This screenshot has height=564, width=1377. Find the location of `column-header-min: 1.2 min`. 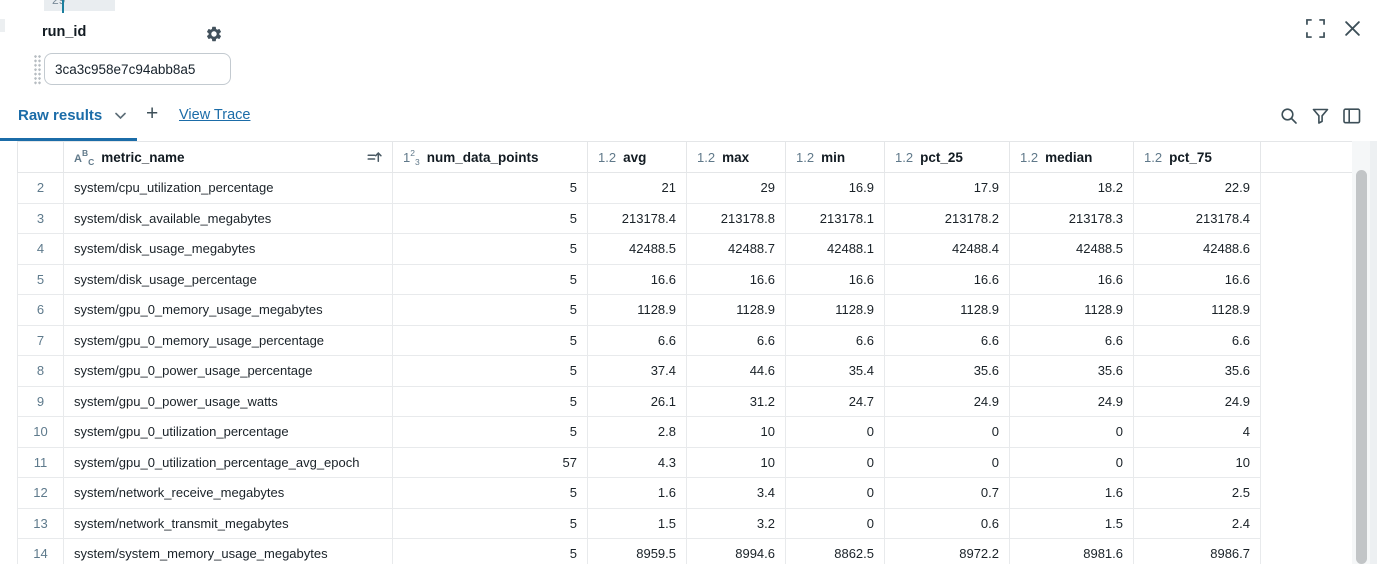

column-header-min: 1.2 min is located at coordinates (835, 157).